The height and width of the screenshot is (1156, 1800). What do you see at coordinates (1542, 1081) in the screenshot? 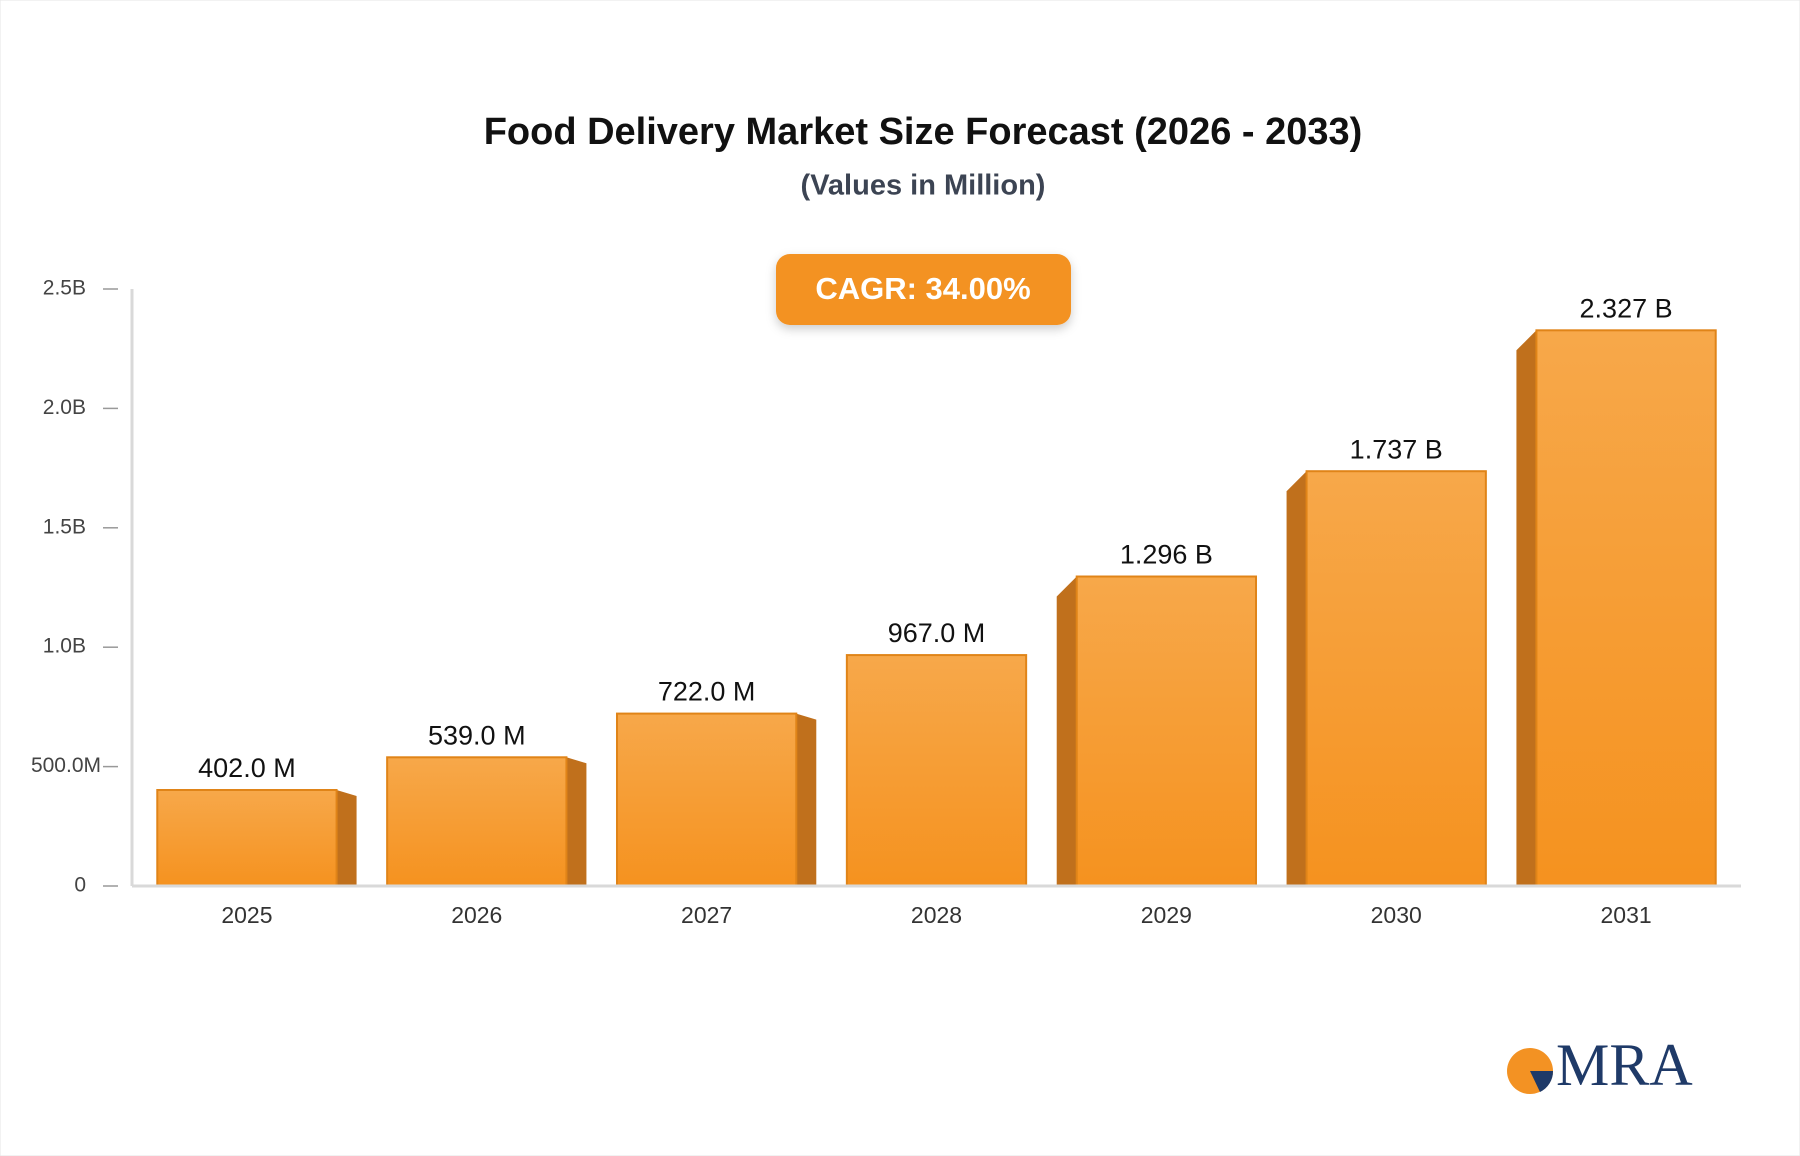
I see `logo-icon-slice` at bounding box center [1542, 1081].